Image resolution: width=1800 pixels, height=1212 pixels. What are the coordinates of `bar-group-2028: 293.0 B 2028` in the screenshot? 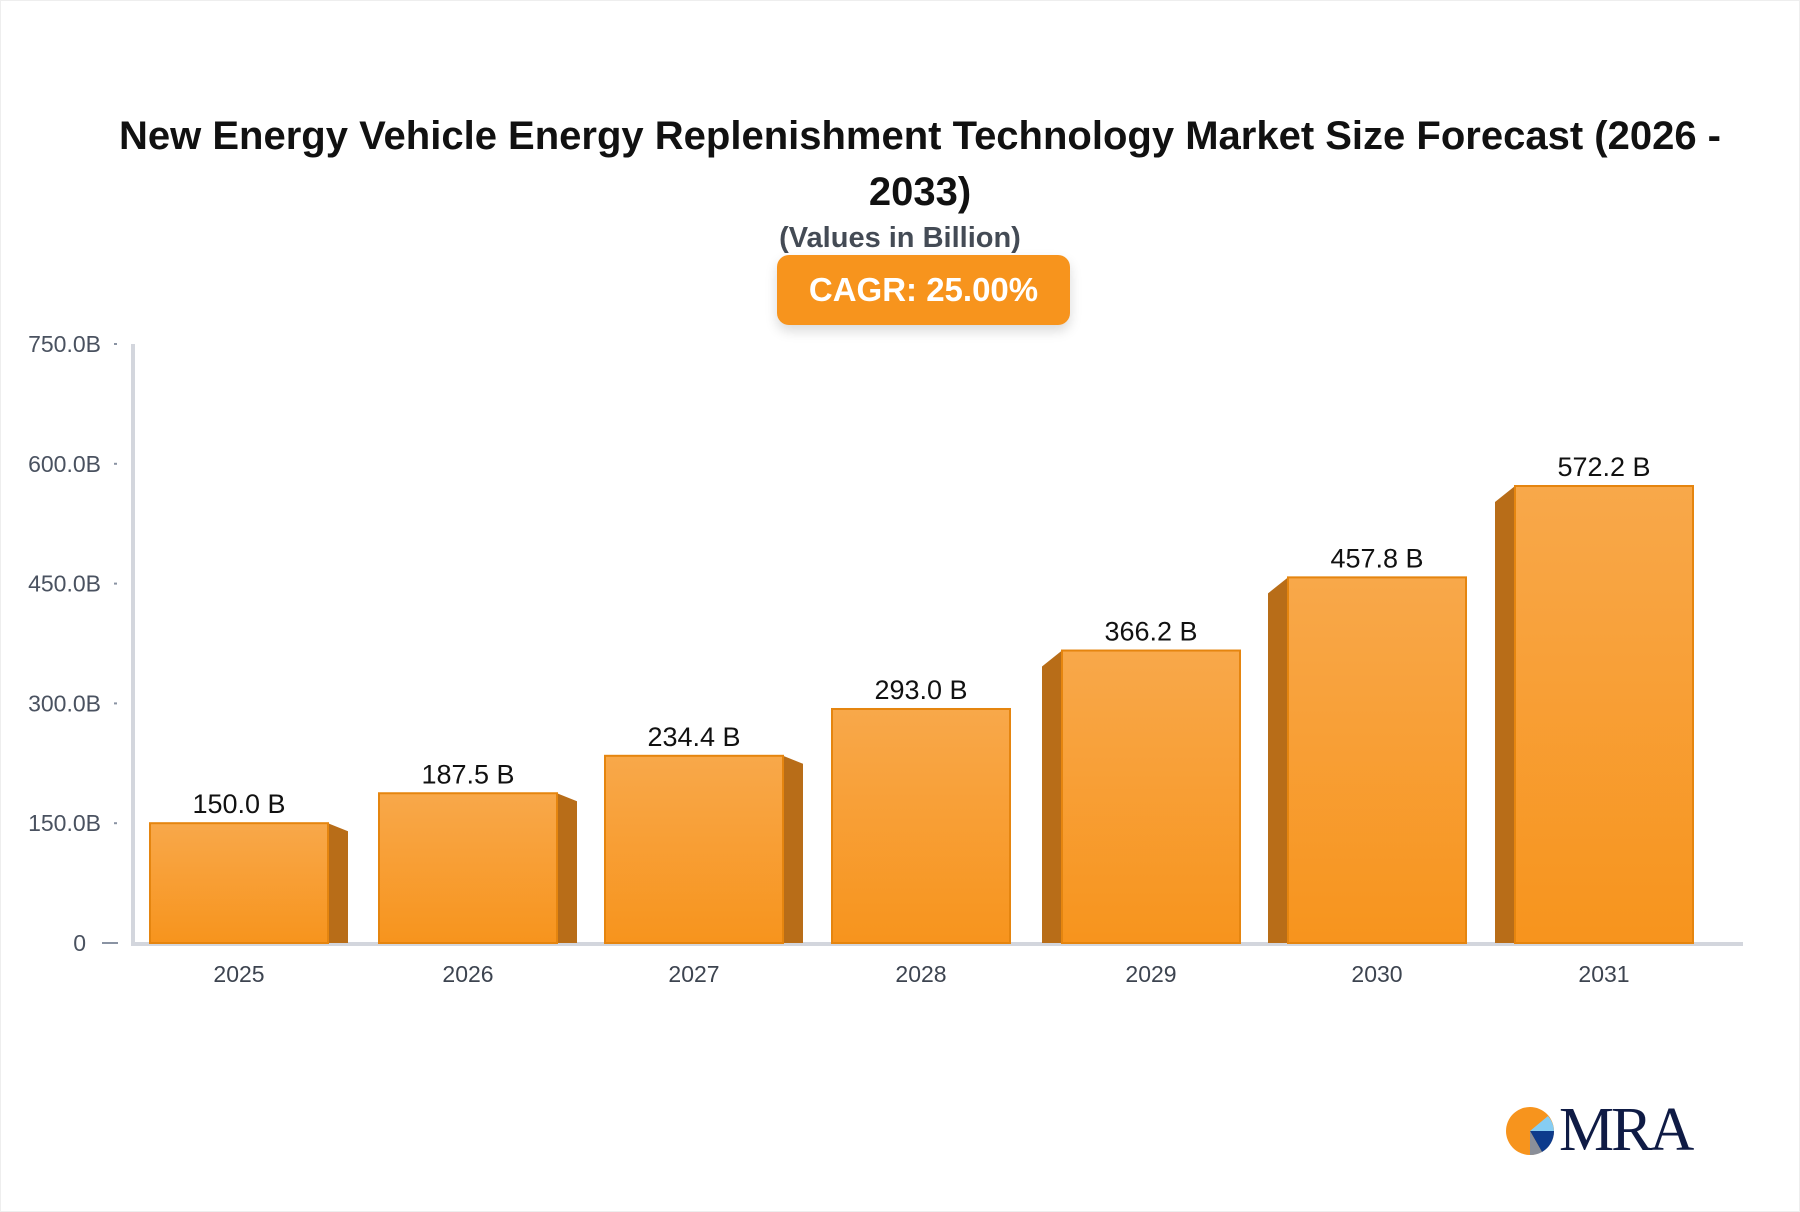 It's located at (921, 831).